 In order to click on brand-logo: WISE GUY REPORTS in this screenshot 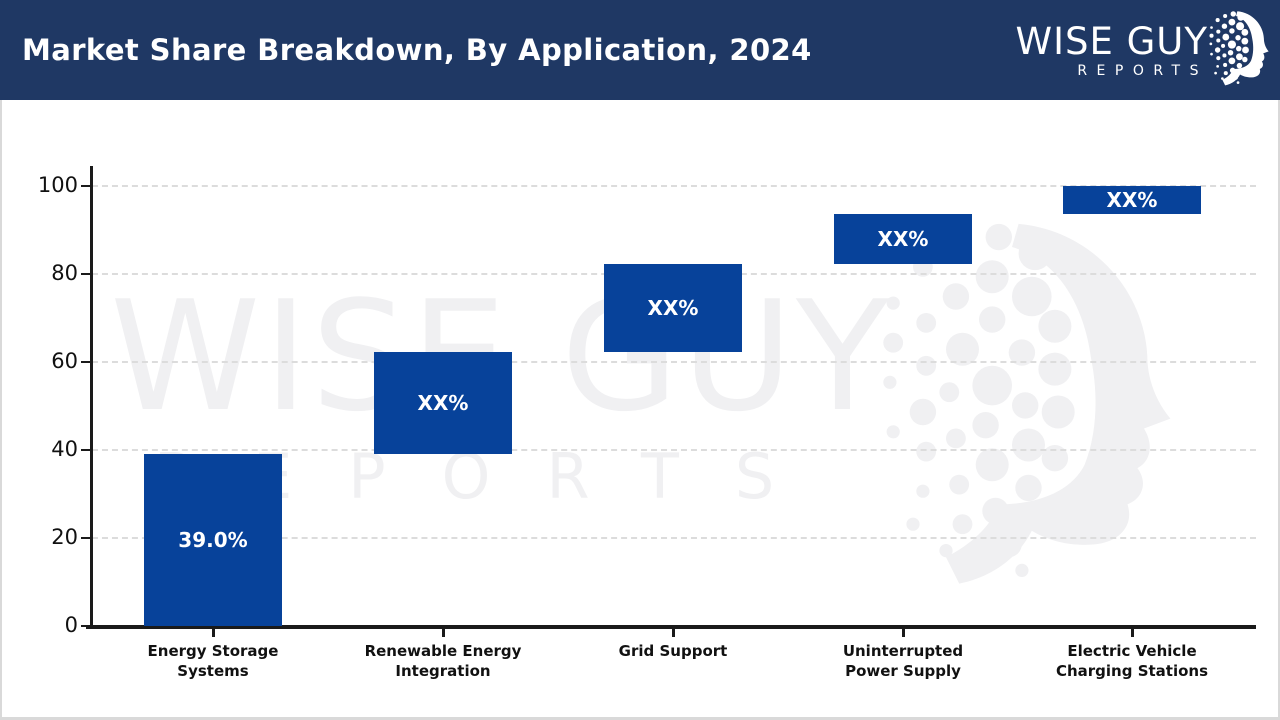, I will do `click(1143, 50)`.